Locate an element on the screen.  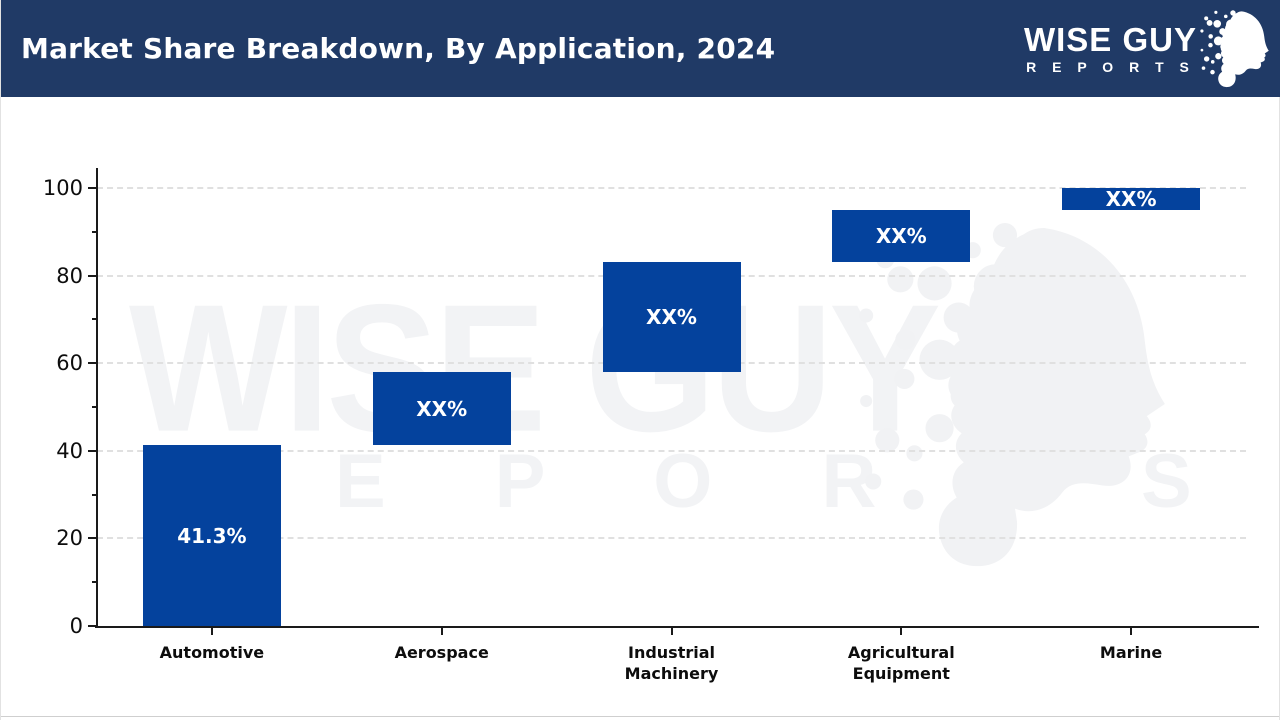
y-axis-tick-label: 100 is located at coordinates (62, 188).